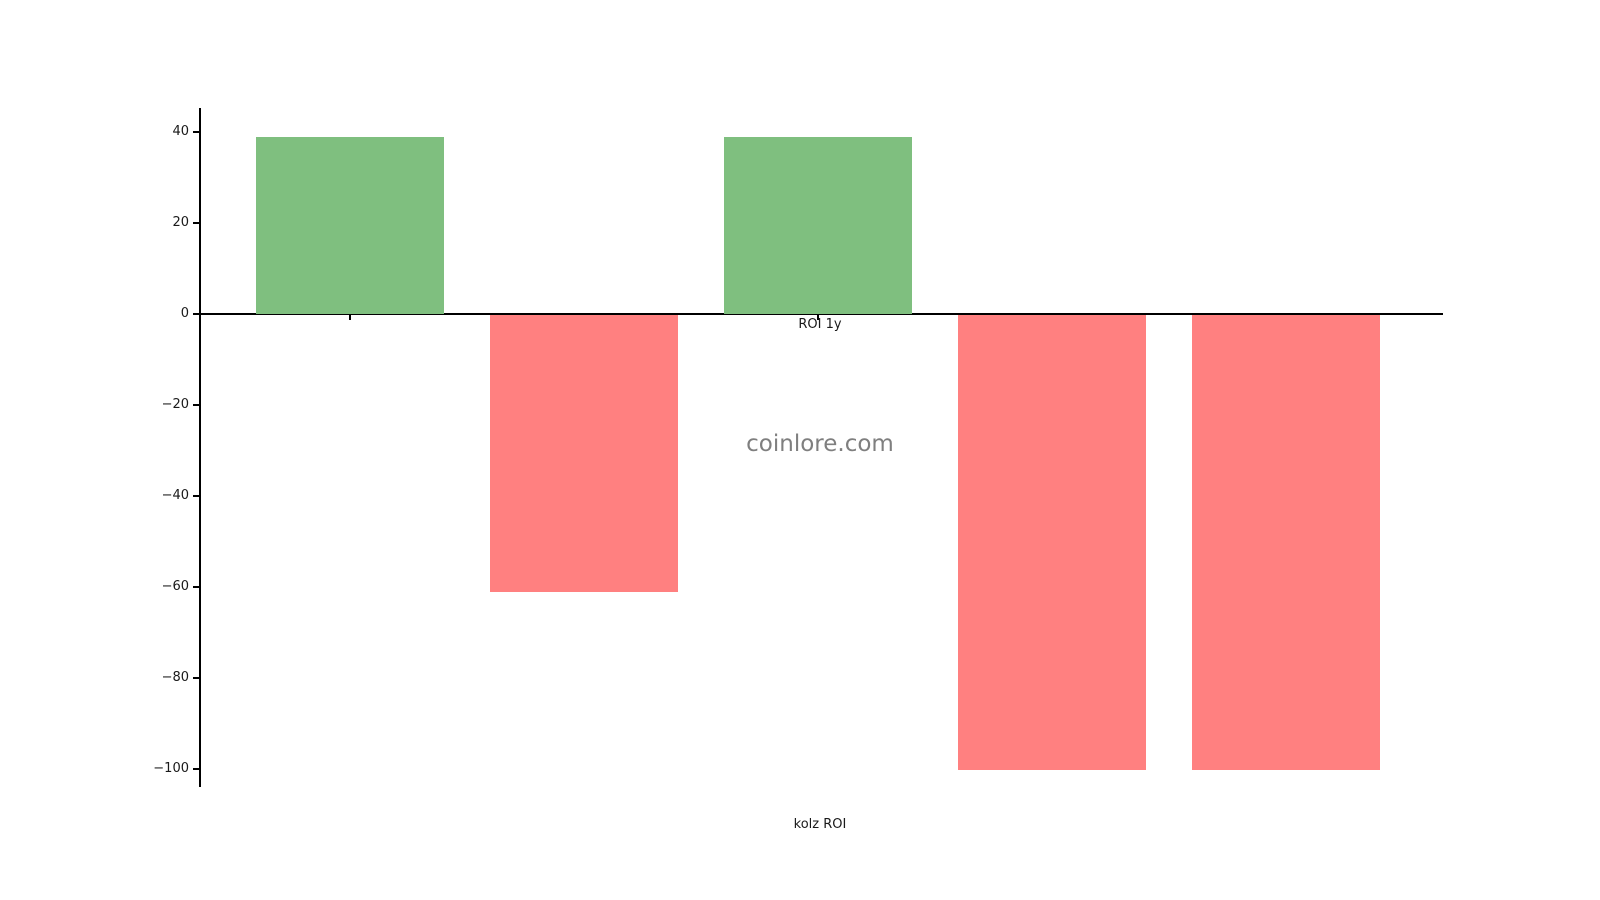  I want to click on y-tick-label: 0, so click(184, 313).